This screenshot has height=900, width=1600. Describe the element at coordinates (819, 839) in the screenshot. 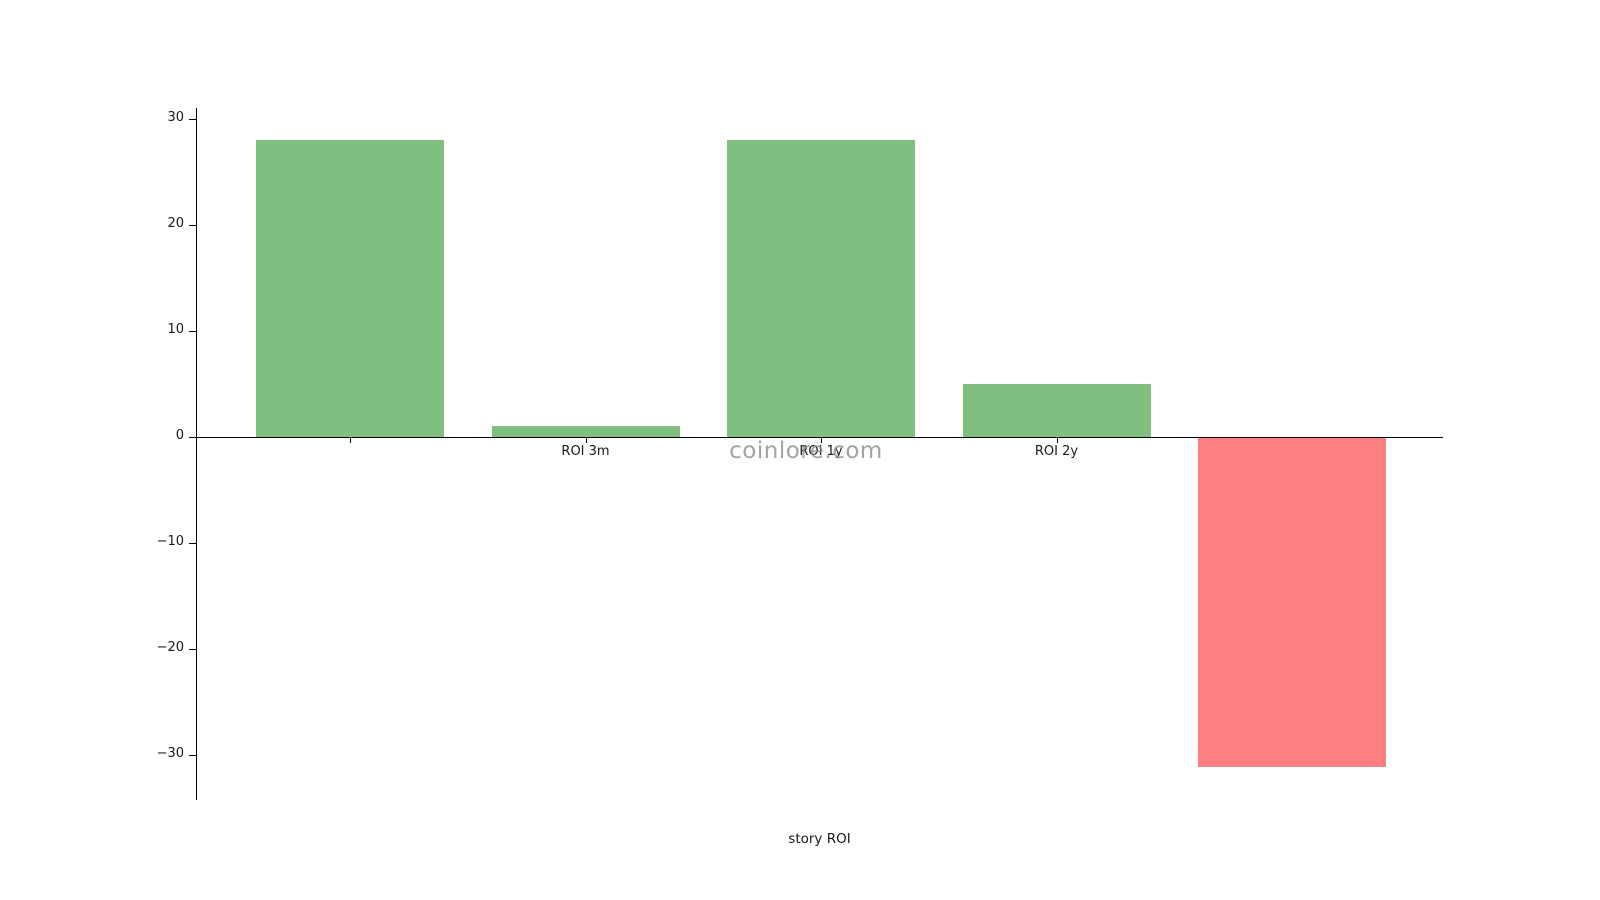

I see `x-axis-title: story ROI` at that location.